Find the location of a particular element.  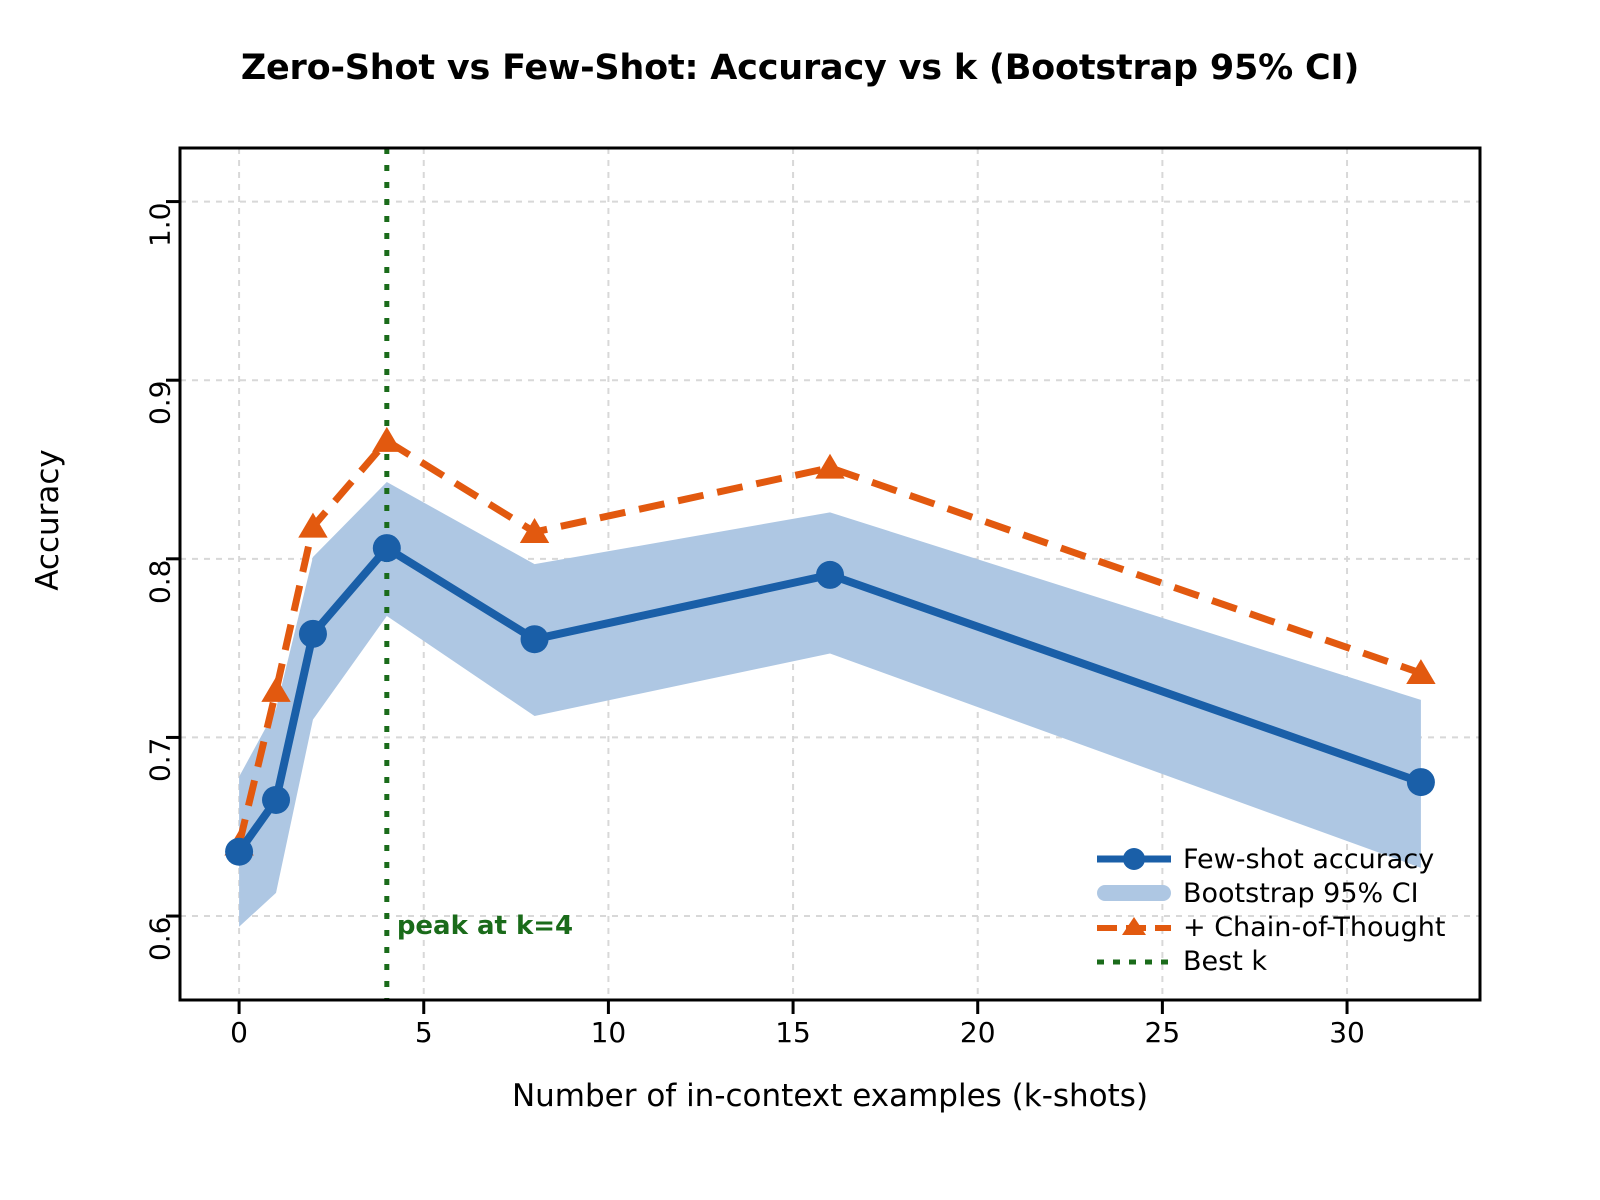

legend-label: Bootstrap 95% CI is located at coordinates (1301, 893).